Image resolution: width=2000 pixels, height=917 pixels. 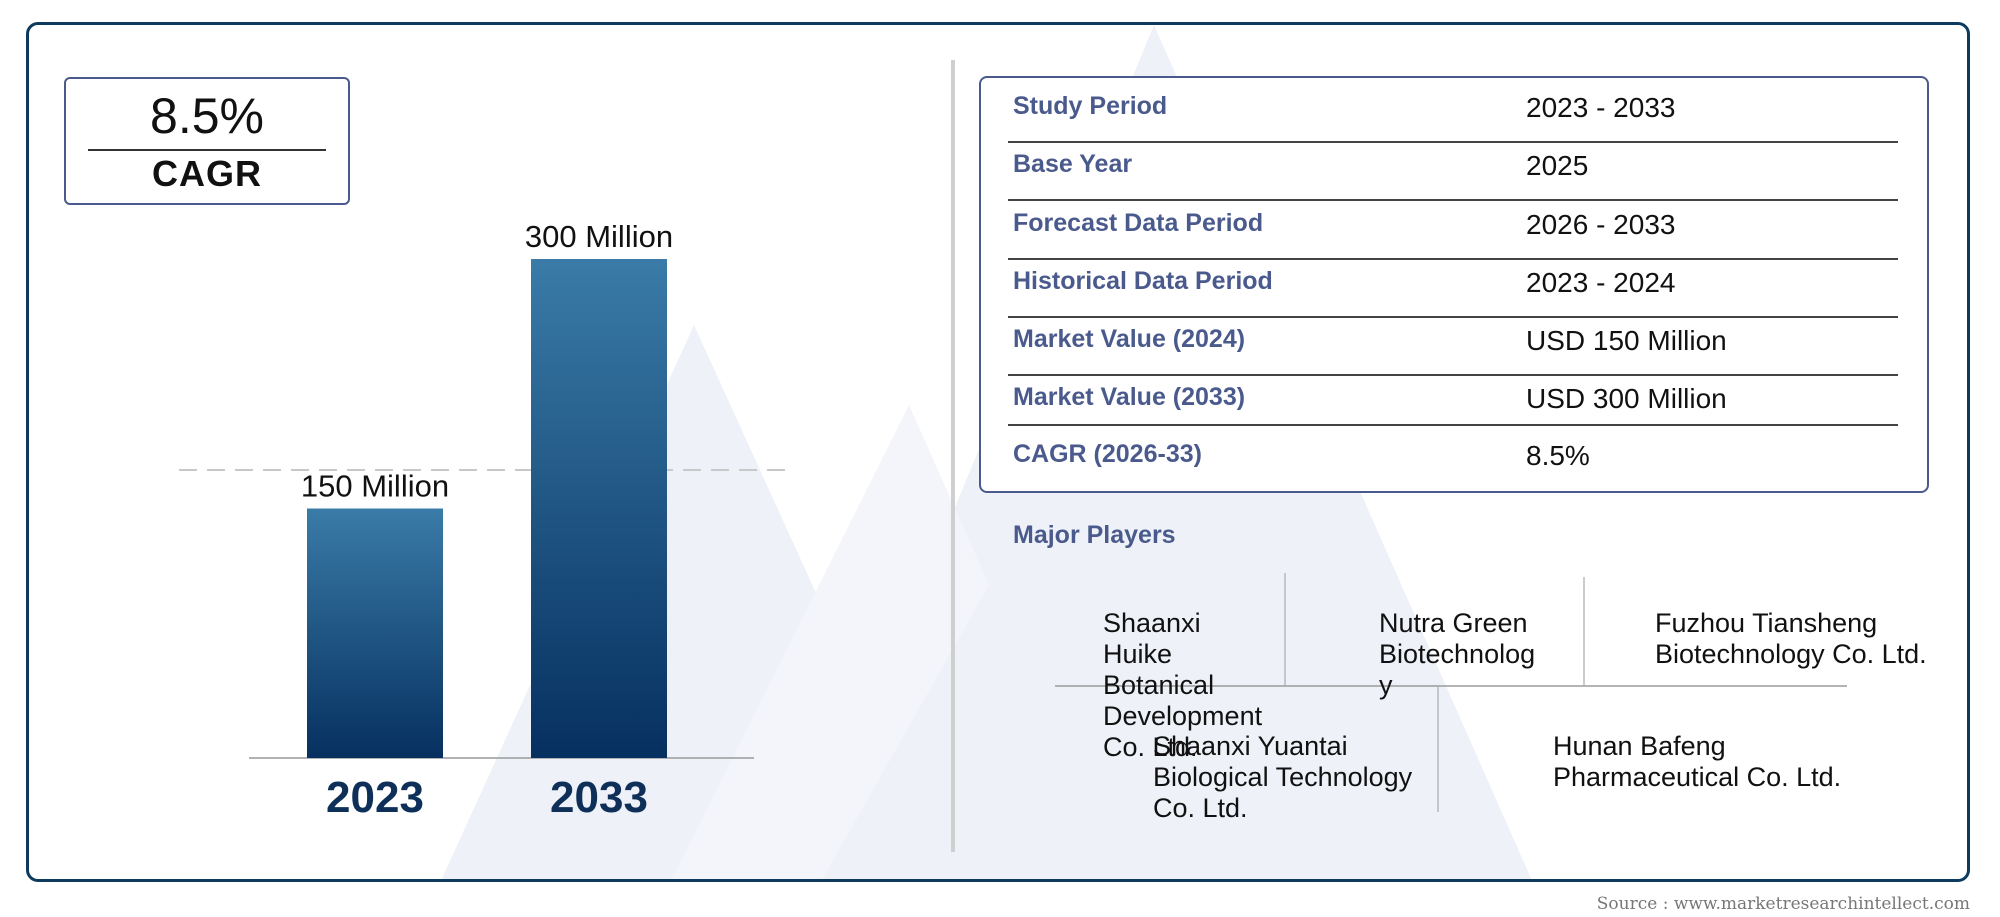 What do you see at coordinates (1453, 342) in the screenshot?
I see `info-row: Market Value (2024) USD 150 Million` at bounding box center [1453, 342].